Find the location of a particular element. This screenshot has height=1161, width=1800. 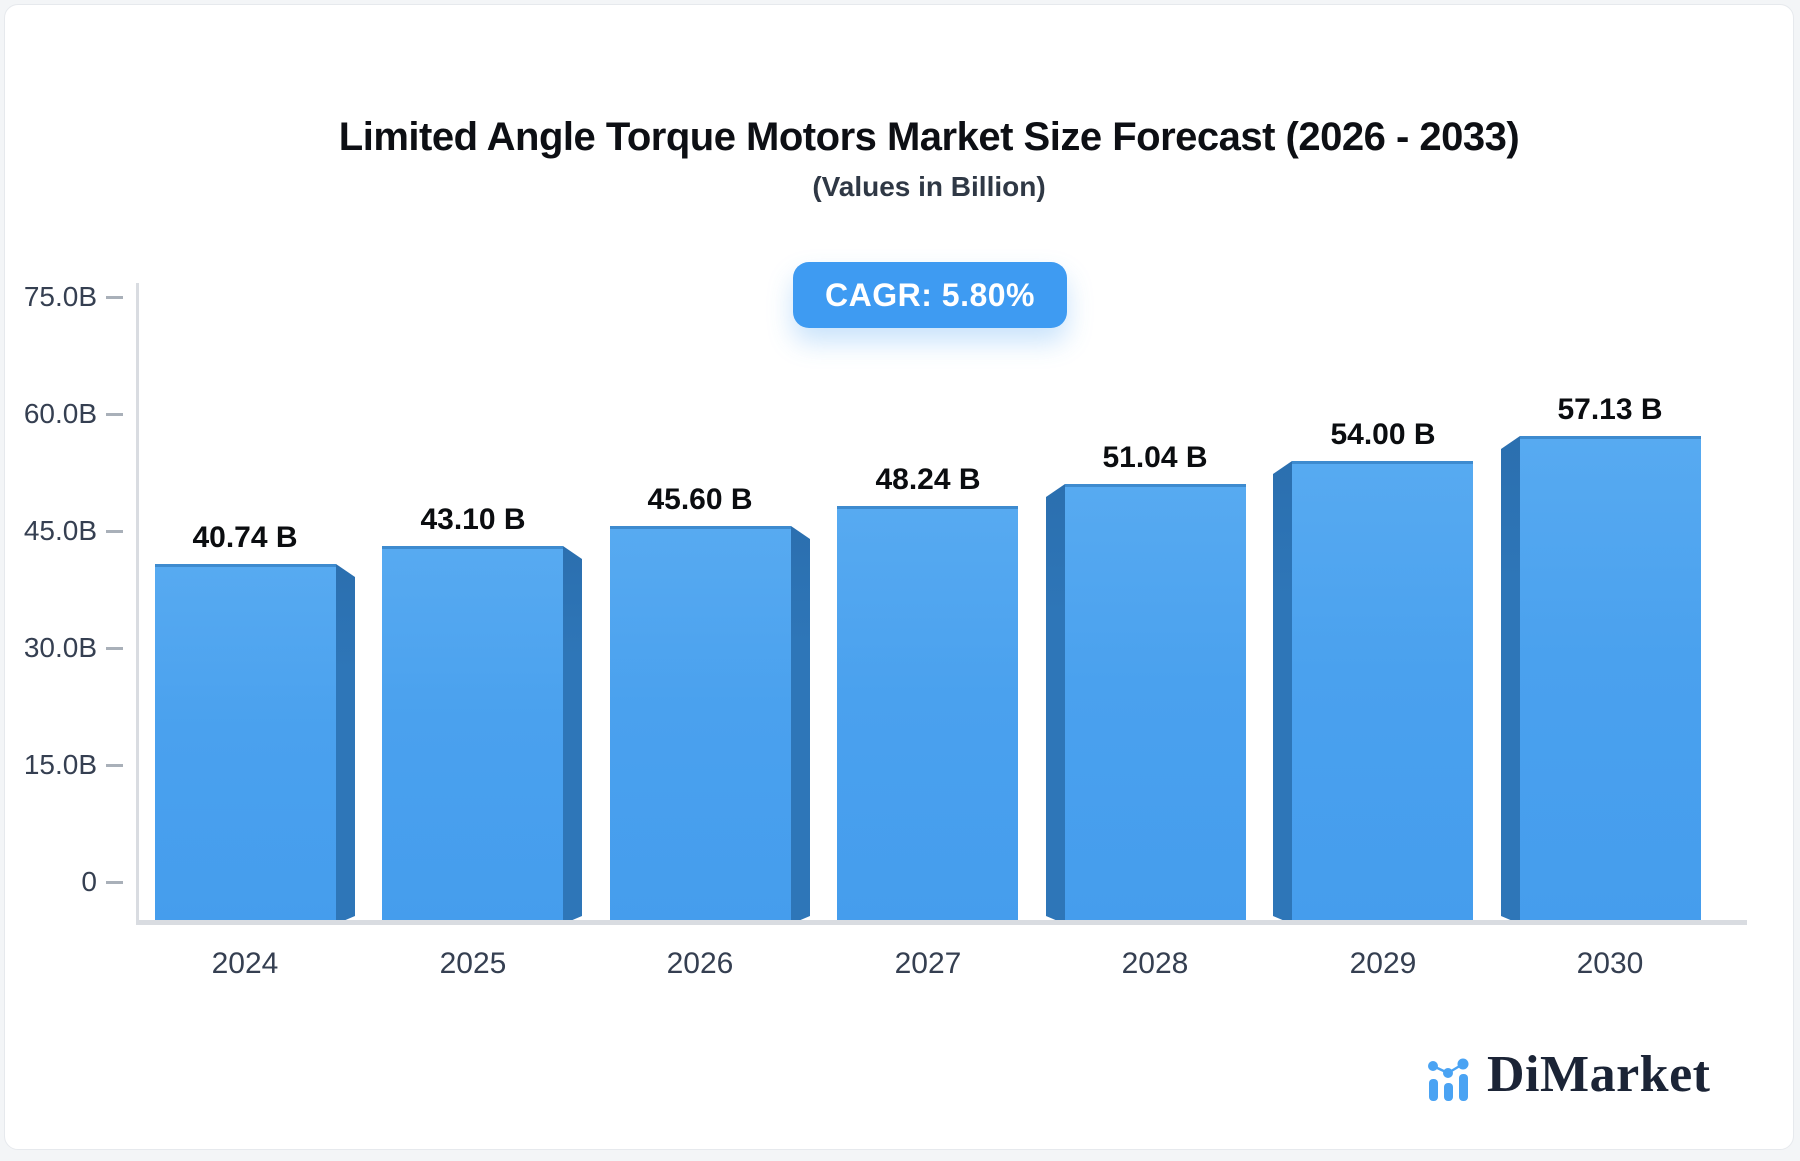

bar-3d-side-2030 is located at coordinates (1510, 680).